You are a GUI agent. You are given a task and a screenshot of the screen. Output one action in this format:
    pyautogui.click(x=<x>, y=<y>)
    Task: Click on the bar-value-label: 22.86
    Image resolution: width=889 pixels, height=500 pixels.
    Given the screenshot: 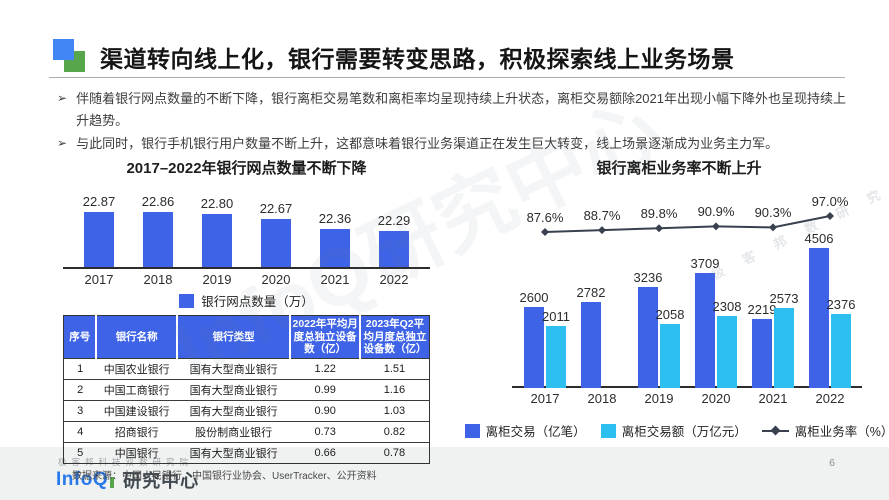 What is the action you would take?
    pyautogui.click(x=158, y=201)
    